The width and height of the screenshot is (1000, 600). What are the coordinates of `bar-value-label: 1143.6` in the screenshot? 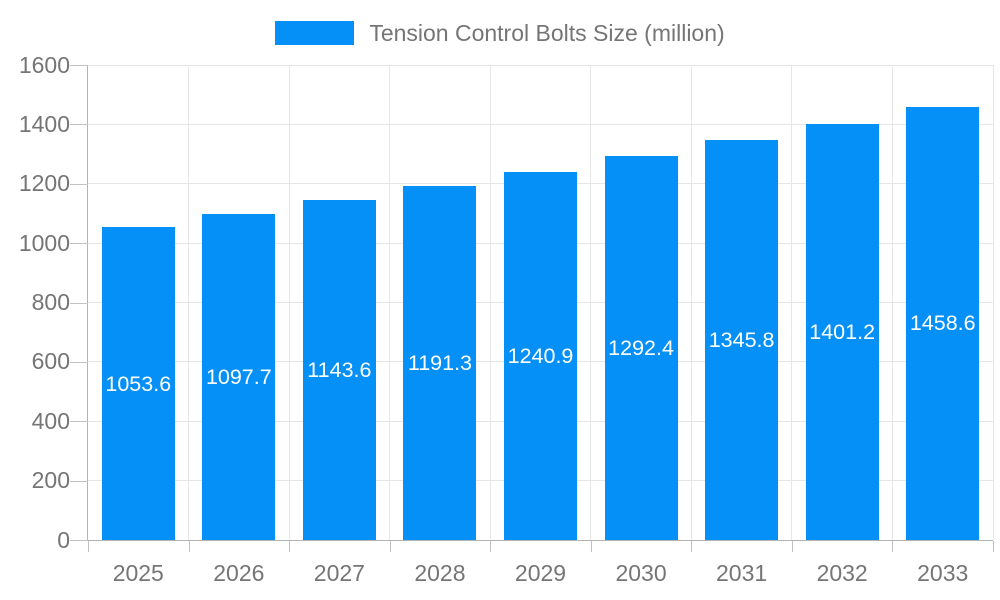 It's located at (339, 370).